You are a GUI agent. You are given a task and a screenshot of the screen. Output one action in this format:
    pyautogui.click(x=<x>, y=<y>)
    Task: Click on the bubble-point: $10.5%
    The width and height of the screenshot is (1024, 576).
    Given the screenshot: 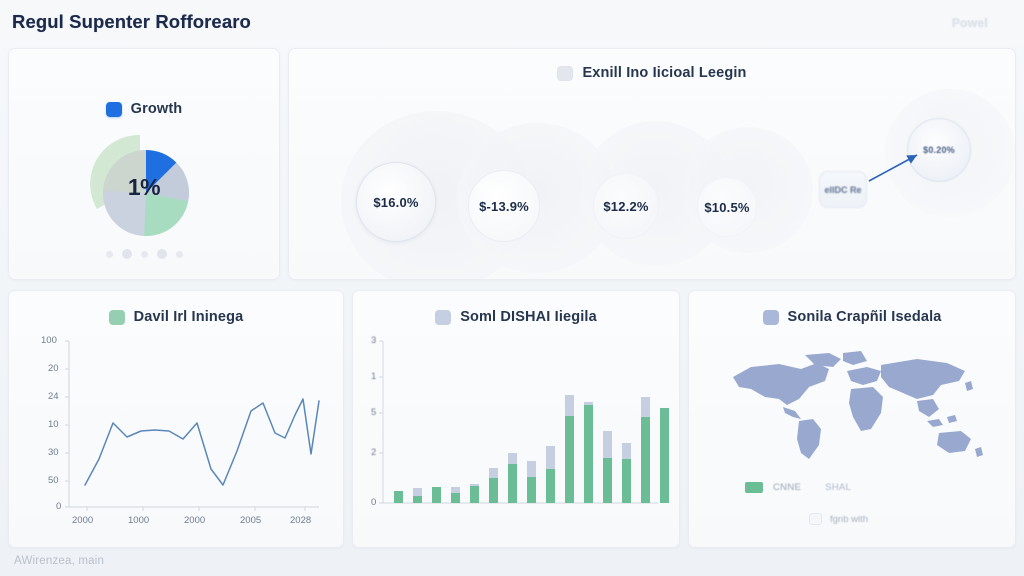 What is the action you would take?
    pyautogui.click(x=727, y=207)
    